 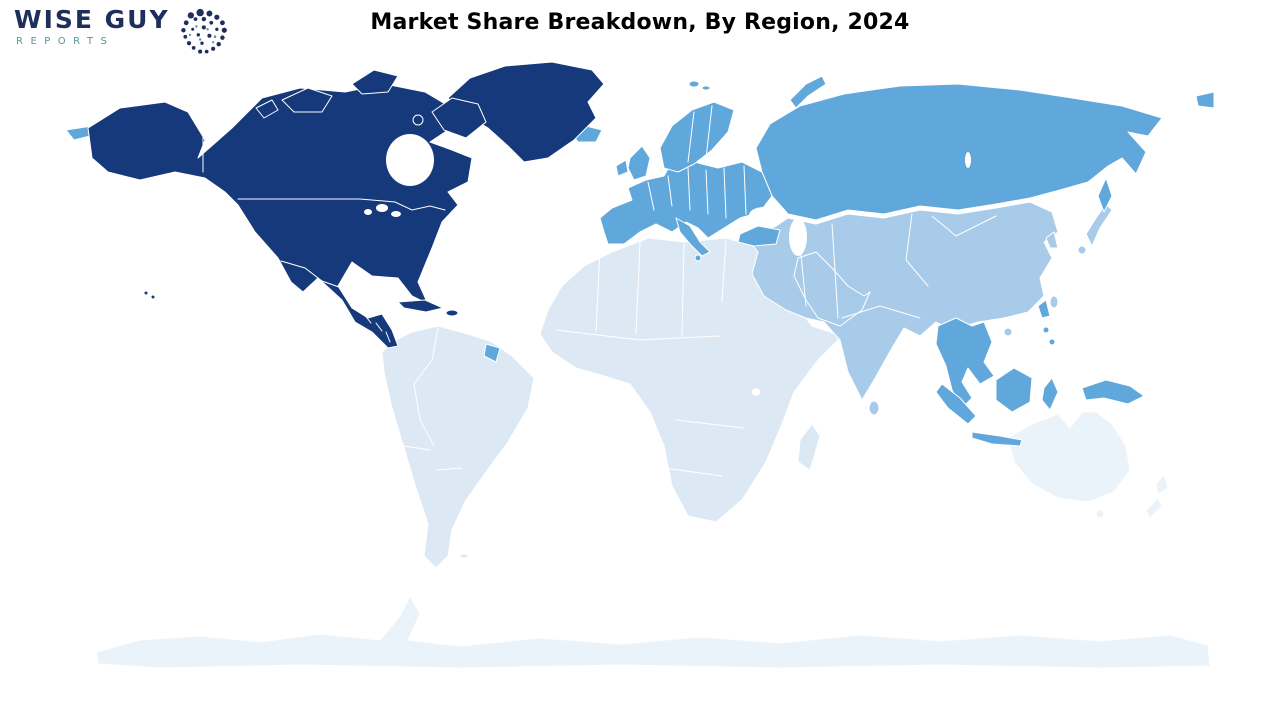 What do you see at coordinates (832, 289) in the screenshot?
I see `region-arabian-peninsula` at bounding box center [832, 289].